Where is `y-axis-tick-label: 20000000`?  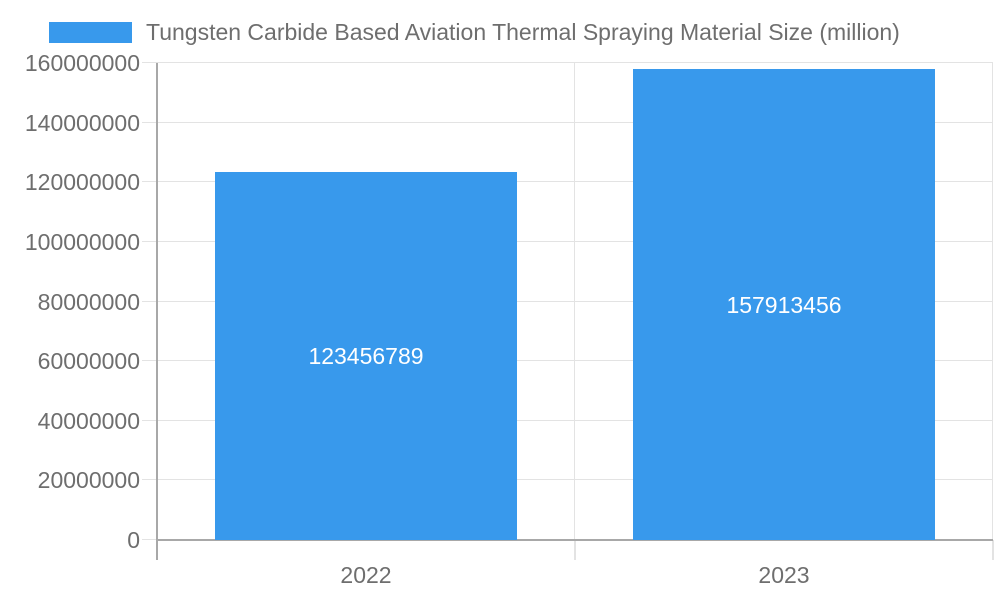 y-axis-tick-label: 20000000 is located at coordinates (88, 480).